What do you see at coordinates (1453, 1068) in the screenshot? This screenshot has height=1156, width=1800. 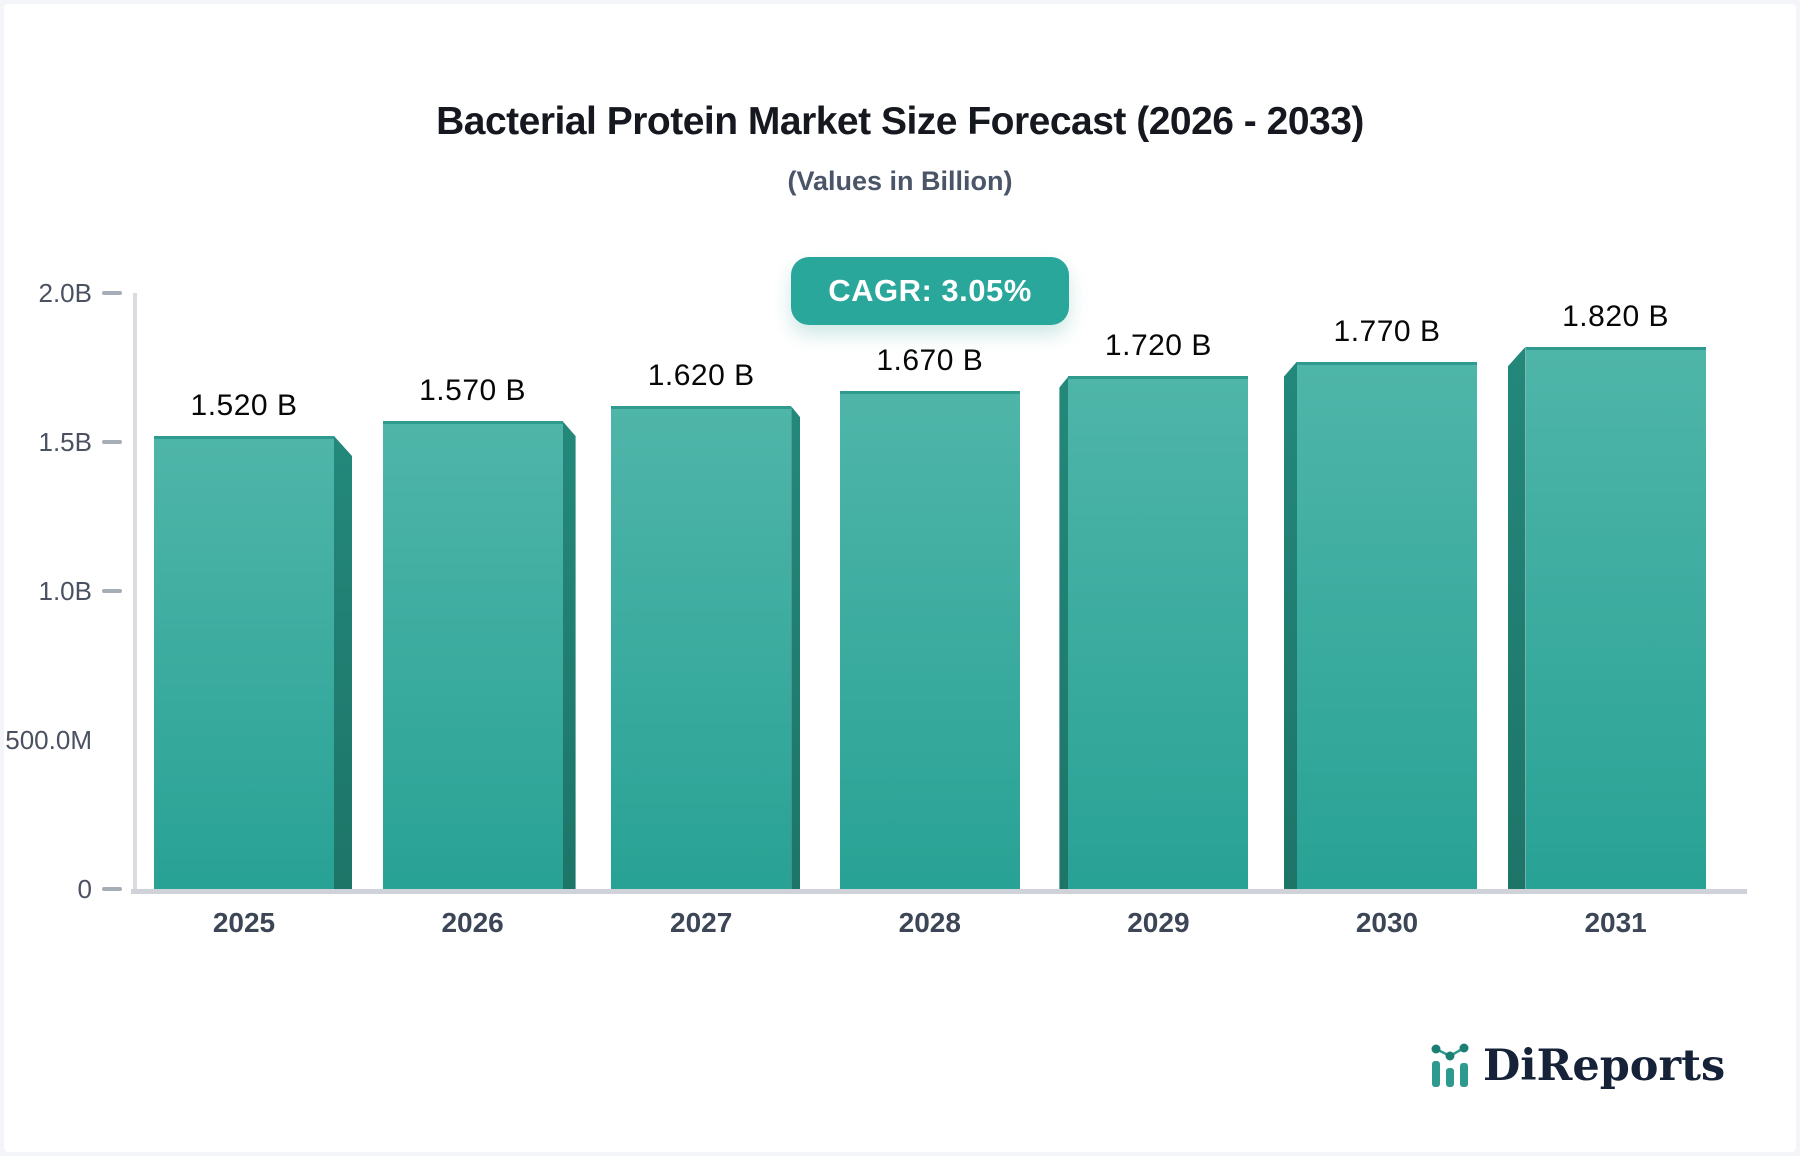 I see `mini-bar-line-chart-icon` at bounding box center [1453, 1068].